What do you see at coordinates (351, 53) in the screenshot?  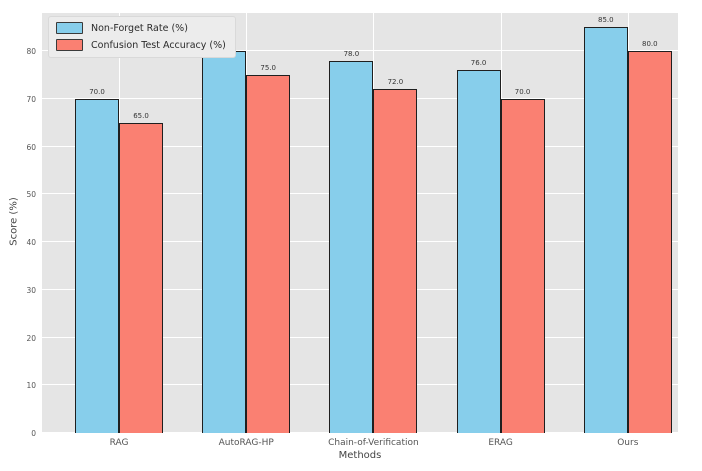 I see `bar-value-label: 78.0` at bounding box center [351, 53].